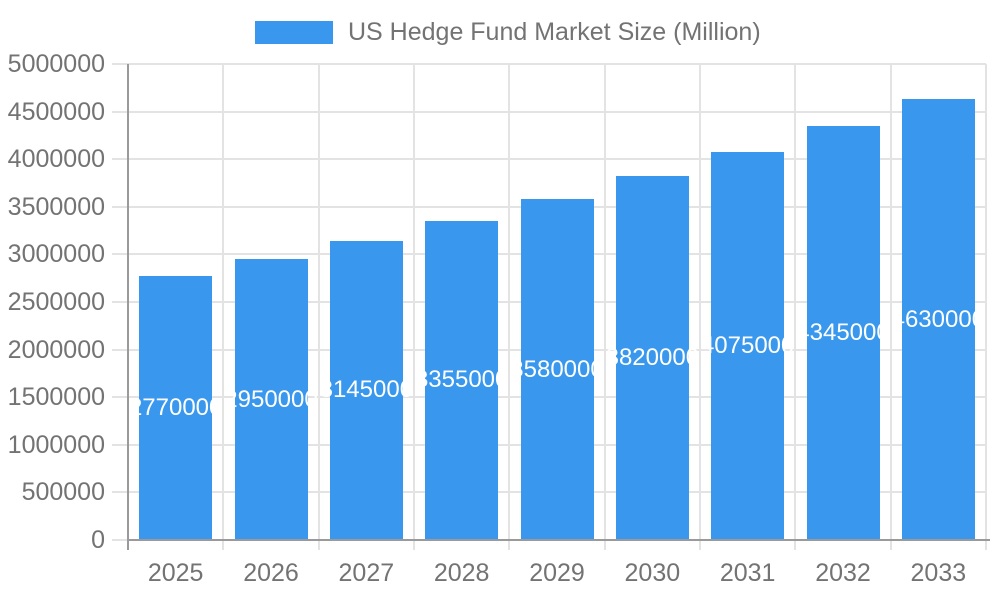 The height and width of the screenshot is (600, 1000). I want to click on y-axis-tick-label: 0, so click(98, 540).